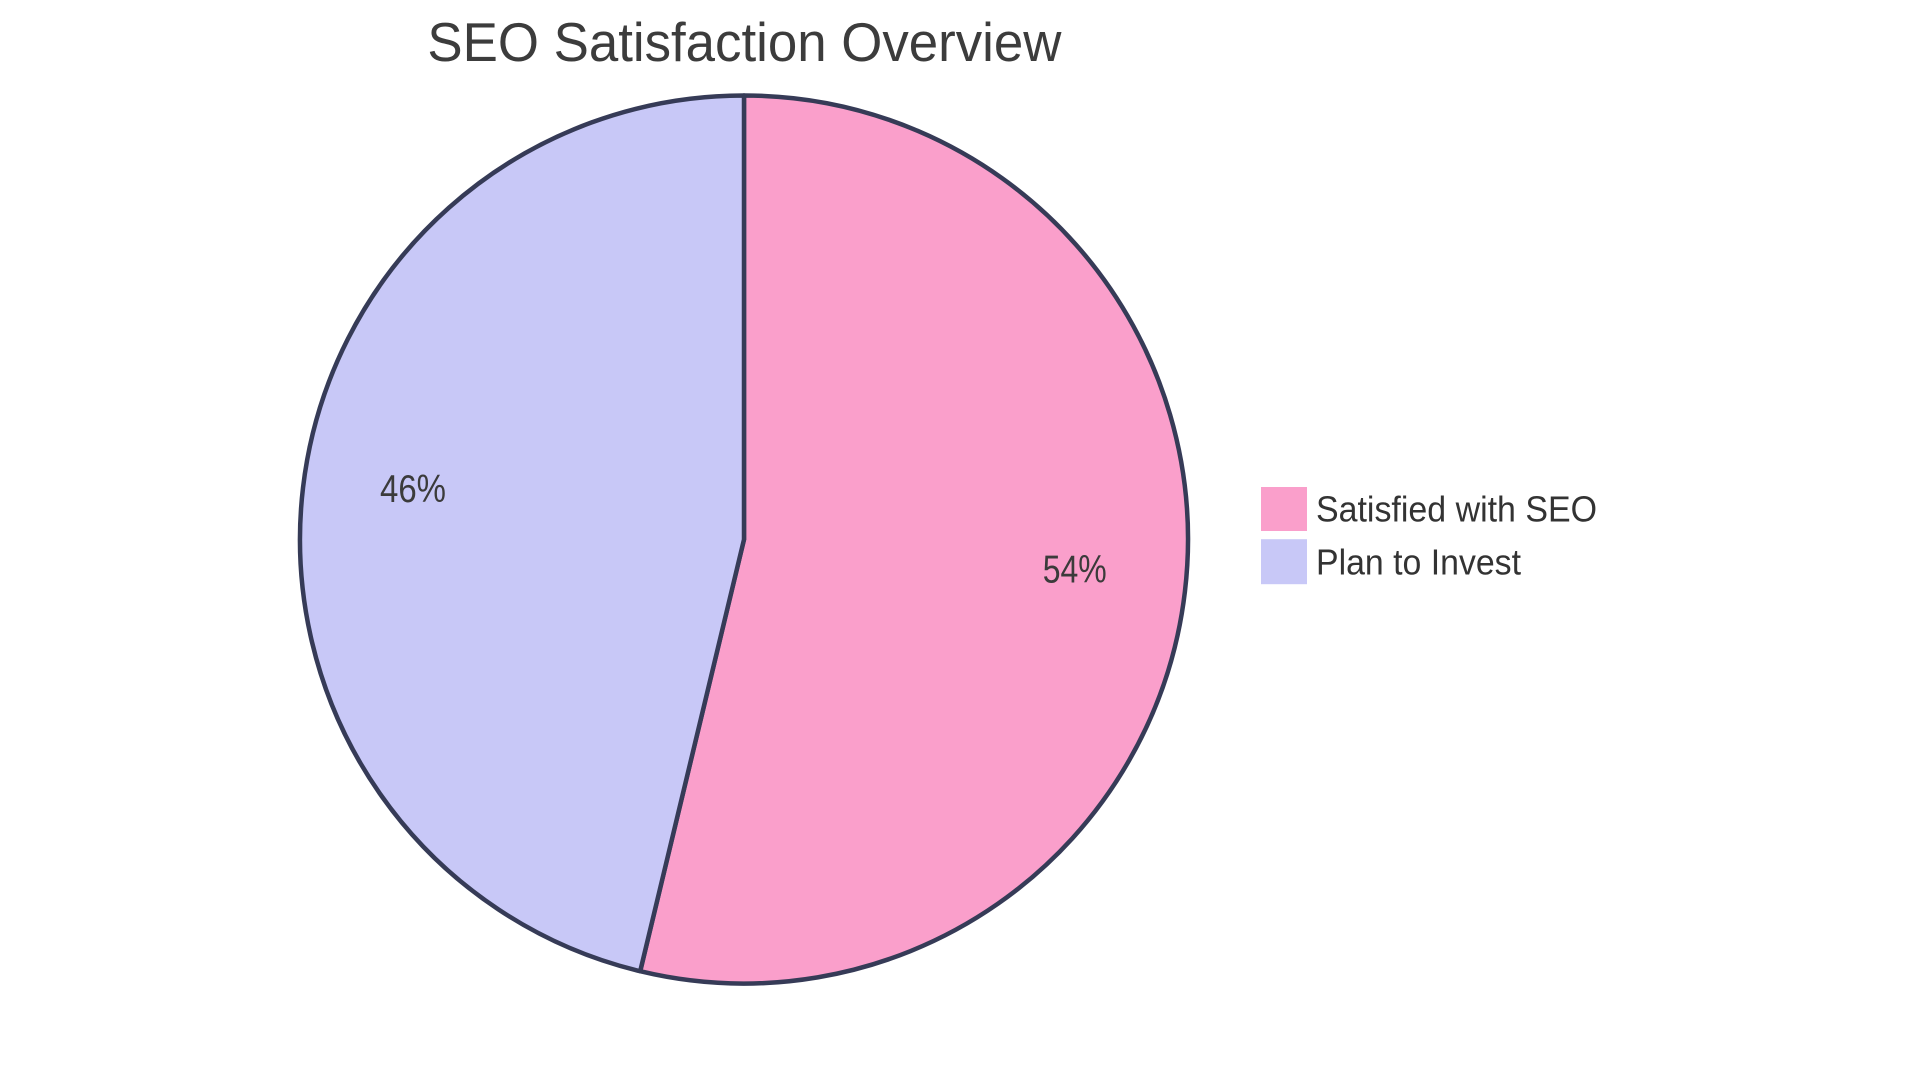  I want to click on svg-text: 46%, so click(413, 489).